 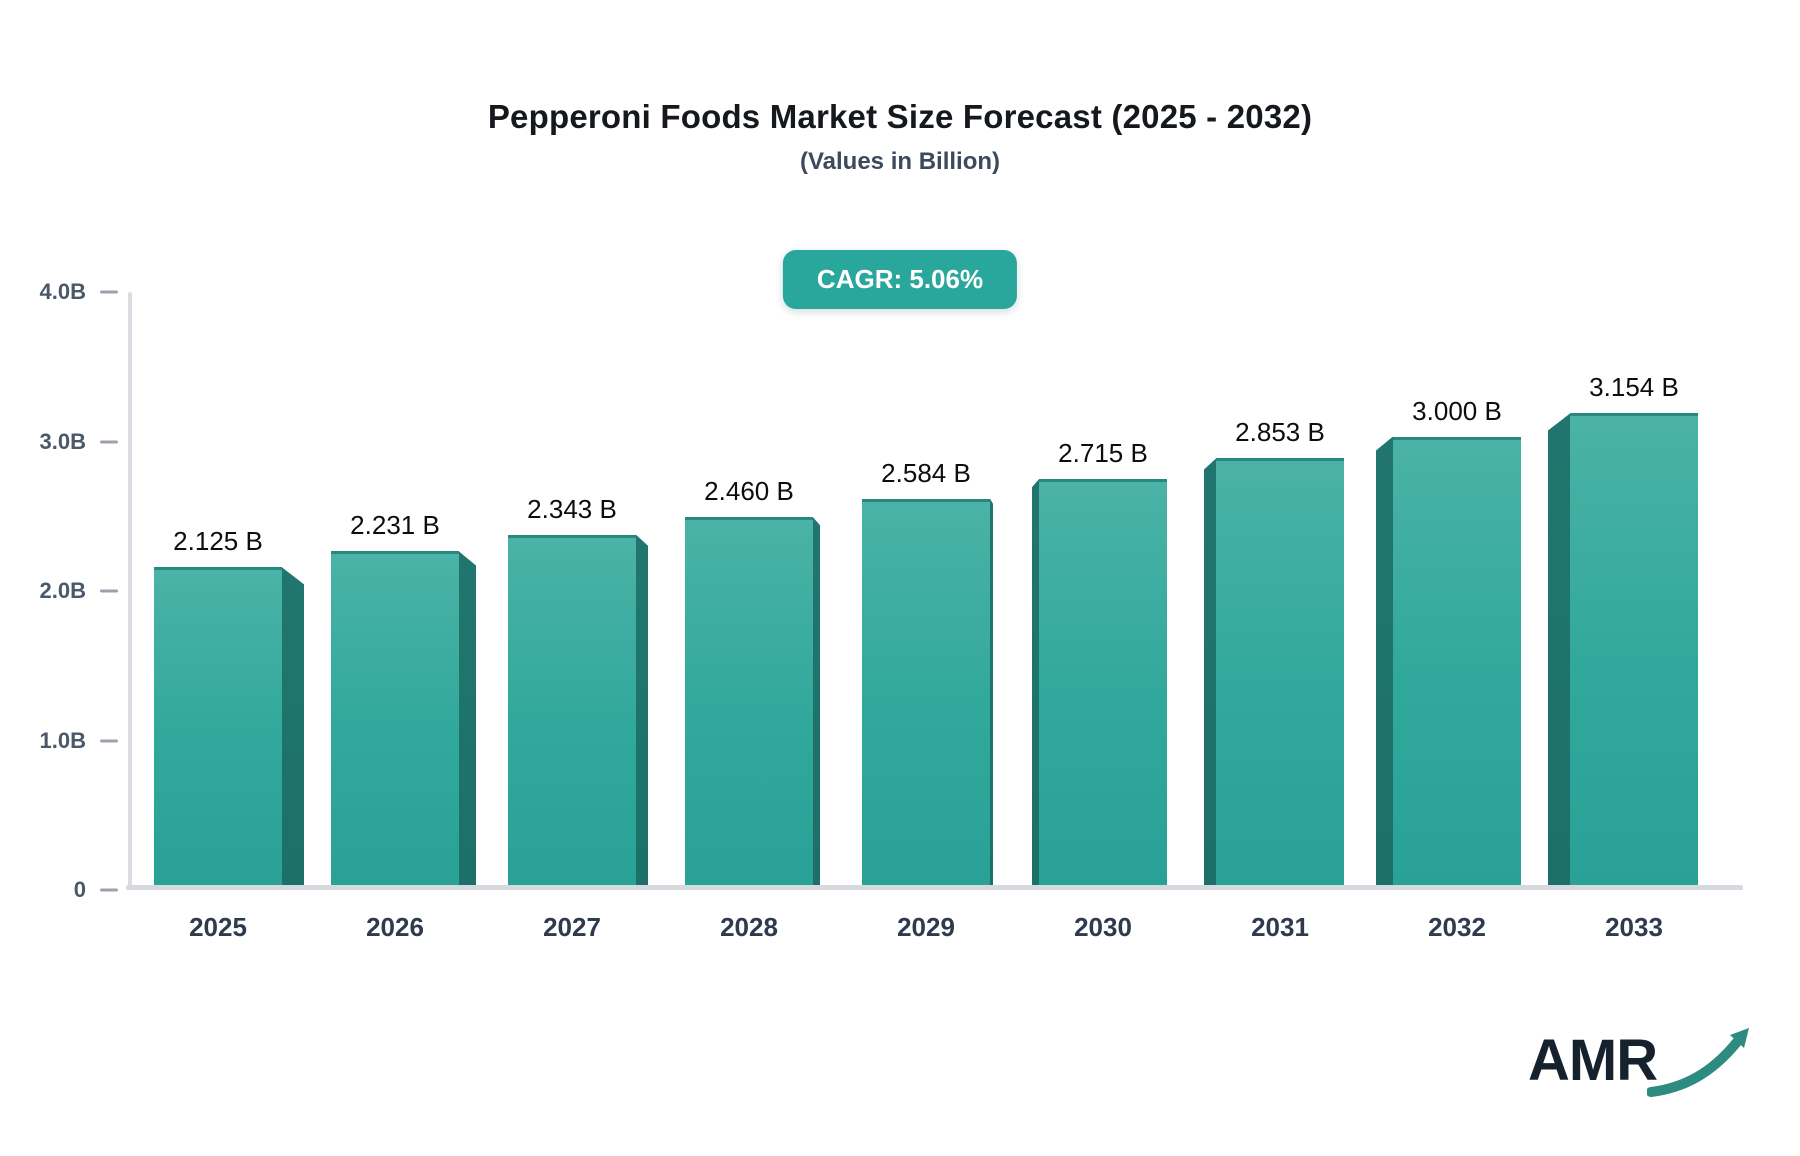 I want to click on bar-group: 3.000 B, so click(x=1448, y=640).